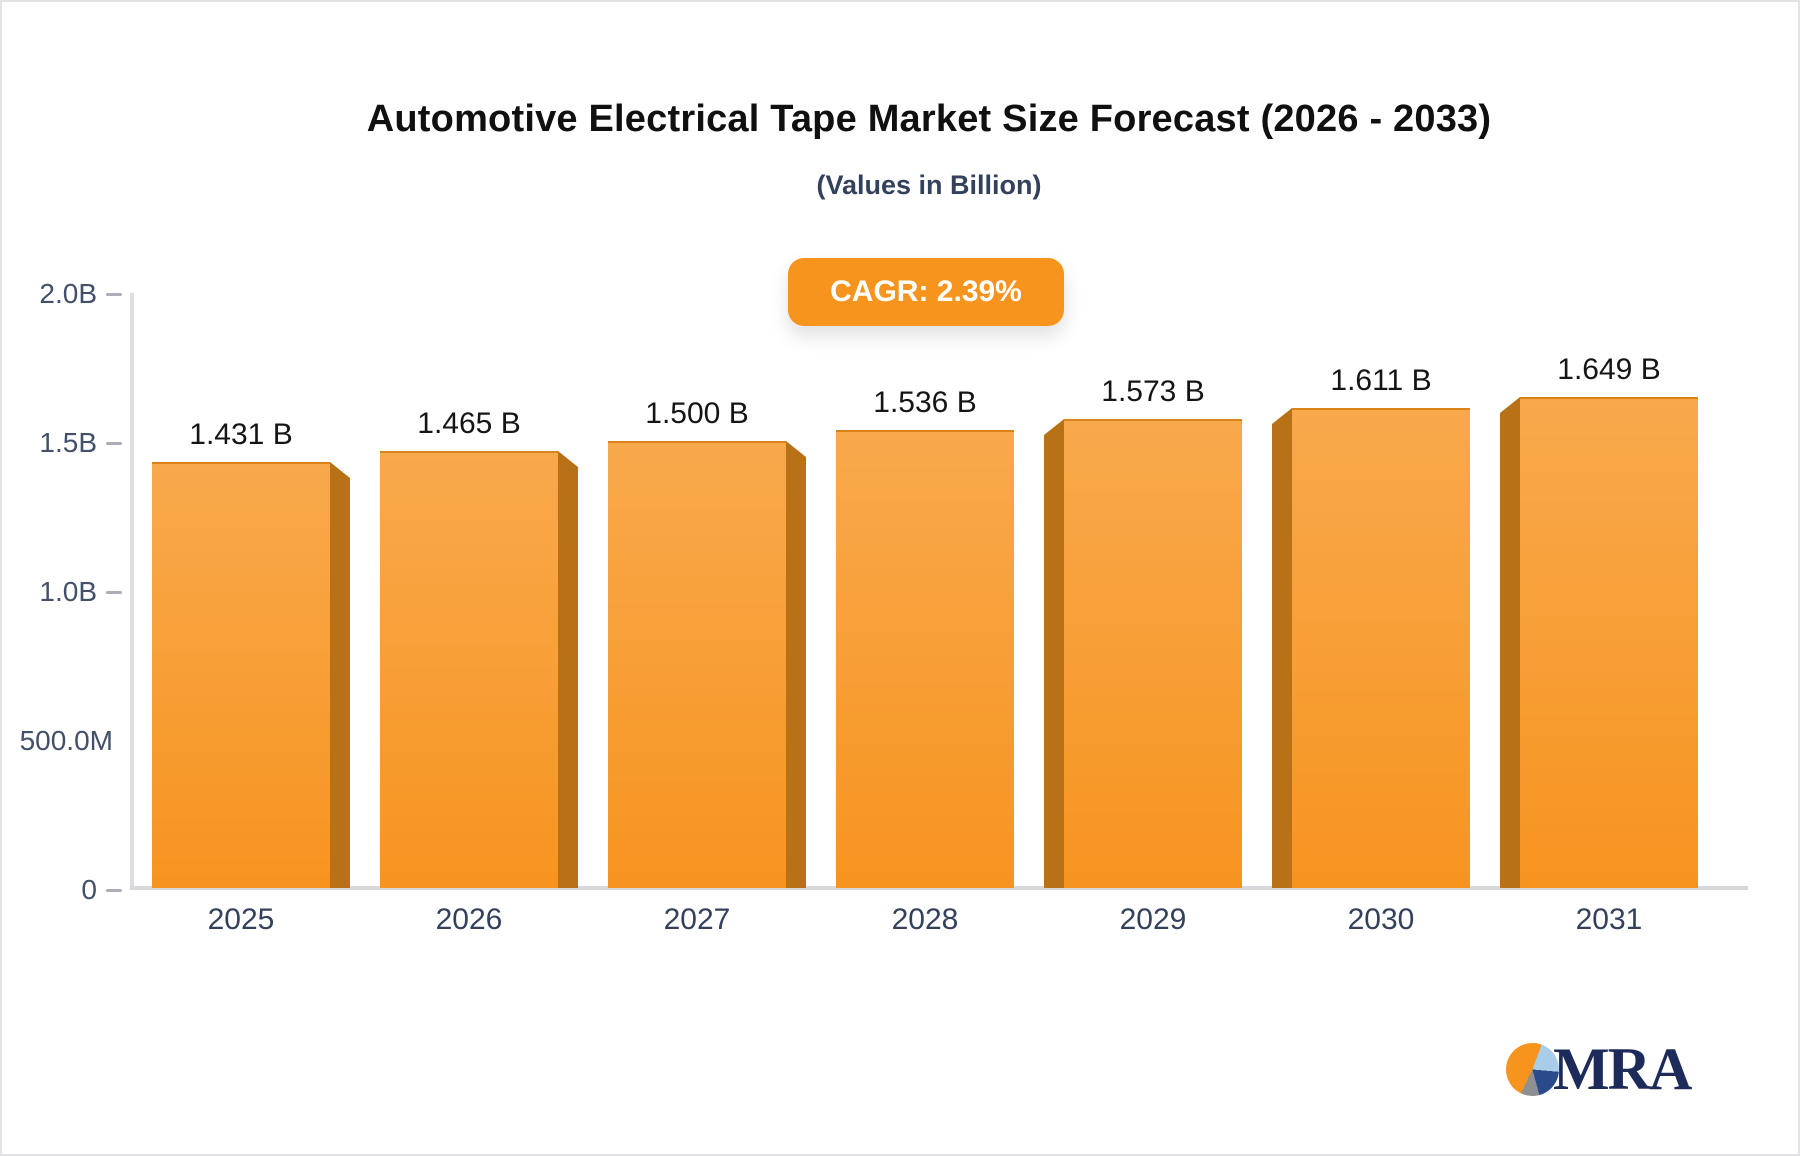 The width and height of the screenshot is (1800, 1156). I want to click on bar-2030, so click(1371, 648).